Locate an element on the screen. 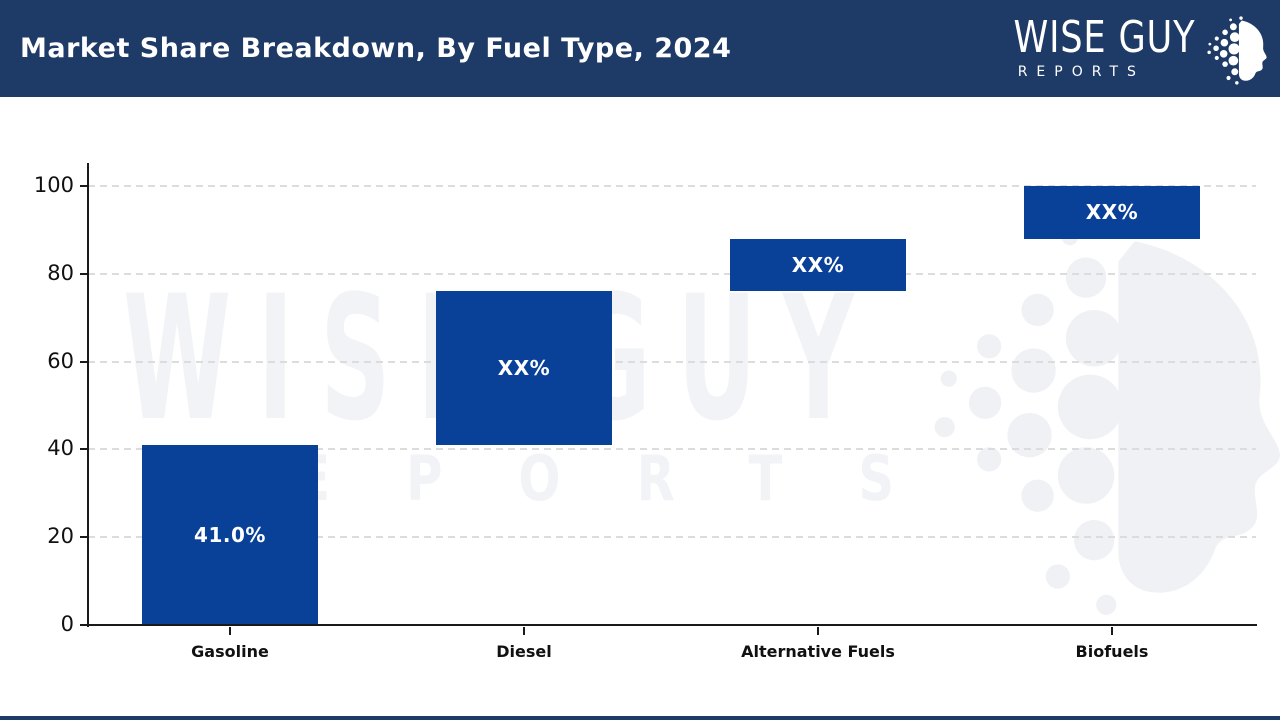 The image size is (1280, 720). bar-biofuels: XX% is located at coordinates (1112, 212).